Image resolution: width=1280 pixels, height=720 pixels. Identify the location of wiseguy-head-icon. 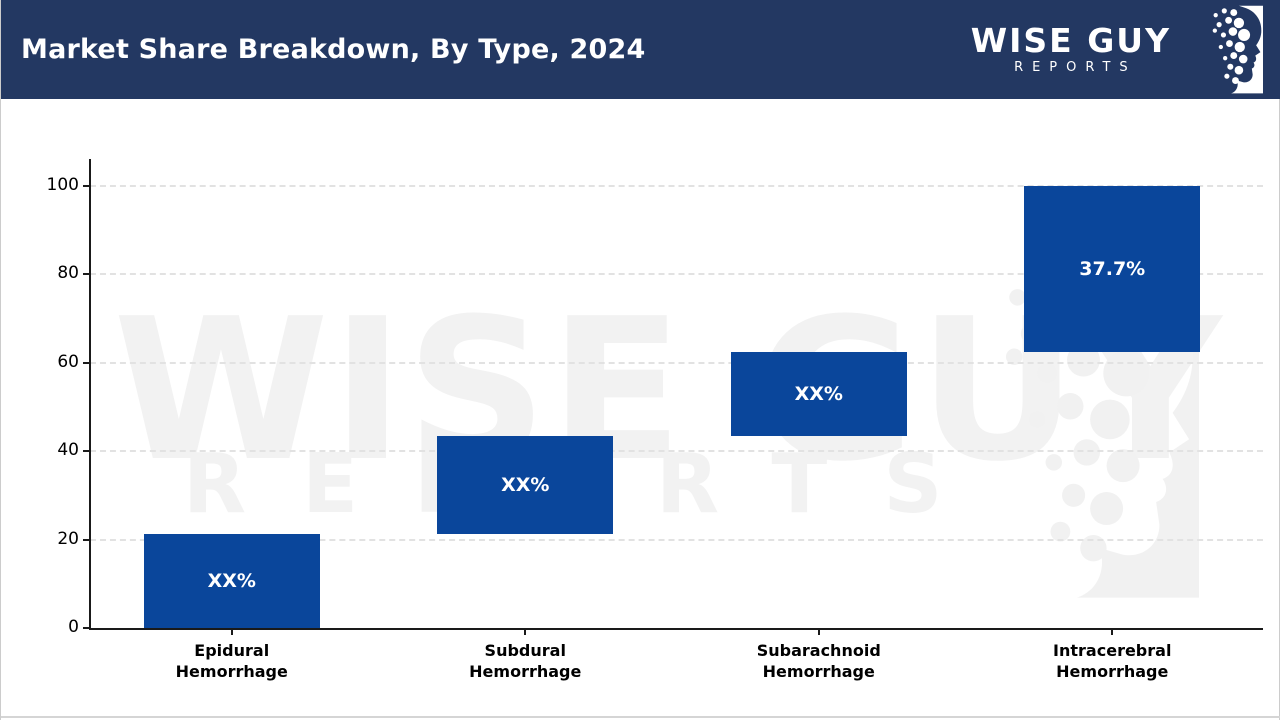
(1237, 49).